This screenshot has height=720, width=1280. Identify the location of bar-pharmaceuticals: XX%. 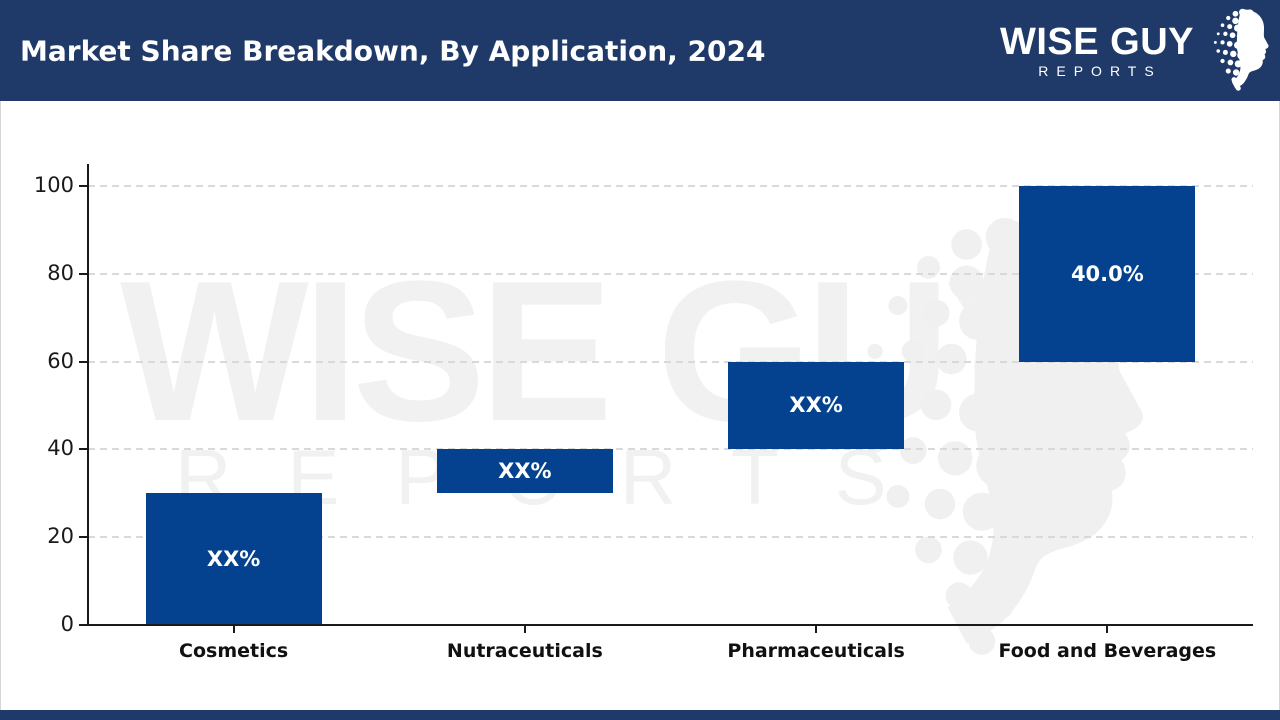
(816, 405).